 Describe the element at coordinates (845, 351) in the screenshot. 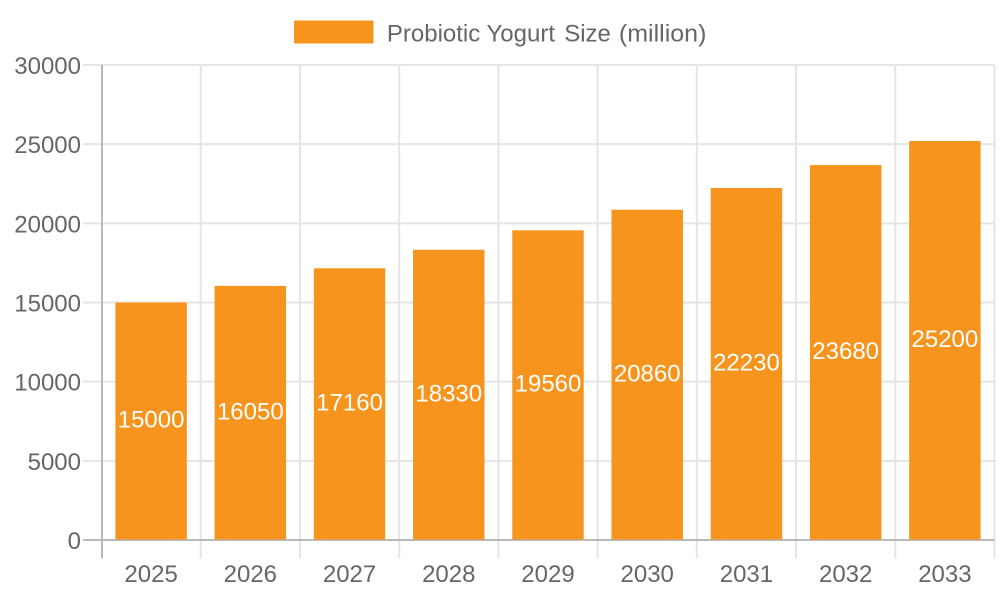

I see `svg-text: 23680` at that location.